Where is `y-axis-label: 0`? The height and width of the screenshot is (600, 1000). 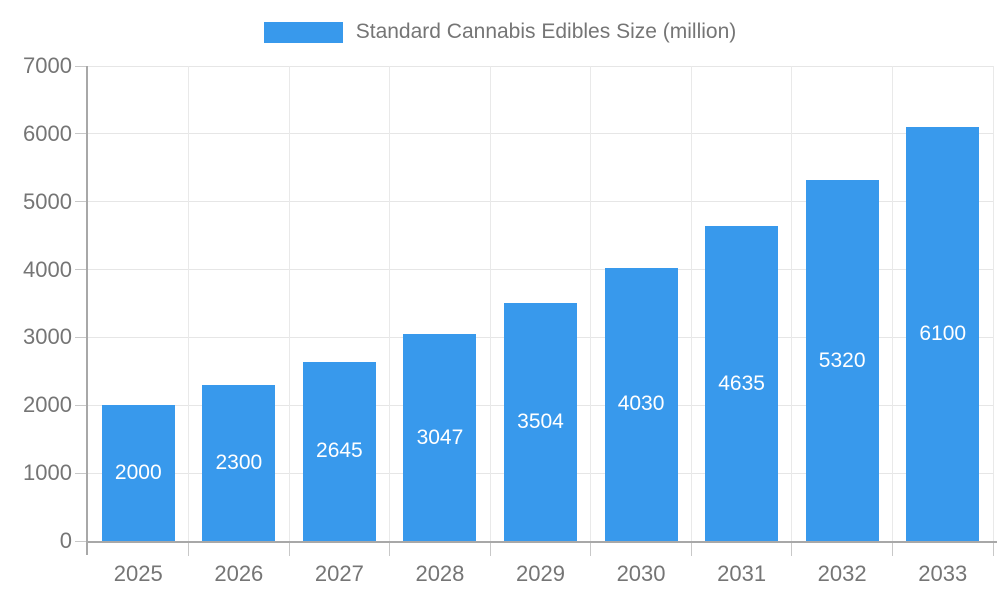
y-axis-label: 0 is located at coordinates (65, 540).